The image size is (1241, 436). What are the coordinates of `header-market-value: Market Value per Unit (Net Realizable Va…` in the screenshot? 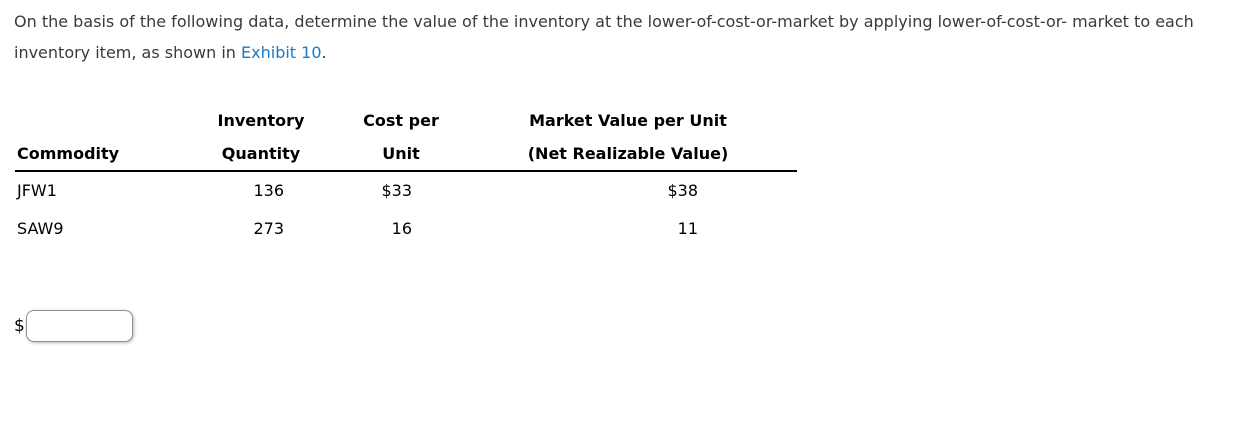 It's located at (643, 138).